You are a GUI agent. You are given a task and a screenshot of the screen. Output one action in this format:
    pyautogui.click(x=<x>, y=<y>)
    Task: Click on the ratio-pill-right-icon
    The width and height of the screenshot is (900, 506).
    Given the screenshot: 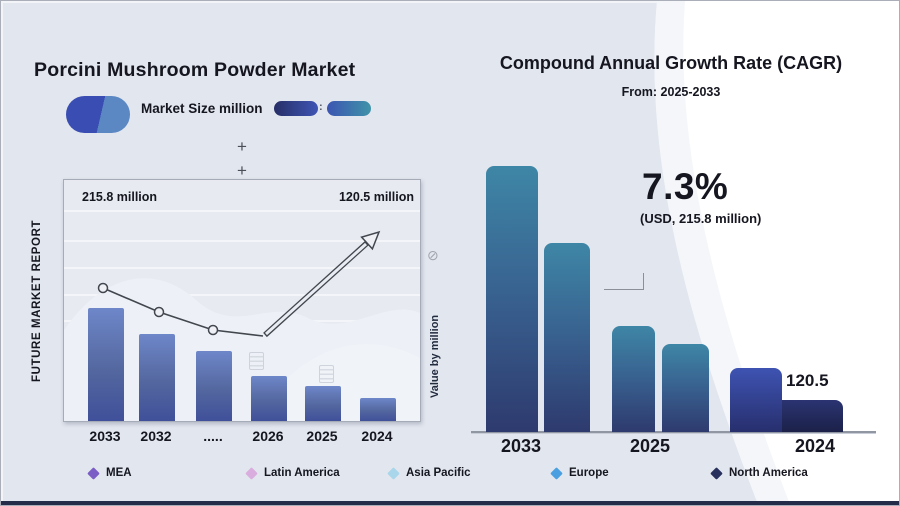 What is the action you would take?
    pyautogui.click(x=349, y=108)
    